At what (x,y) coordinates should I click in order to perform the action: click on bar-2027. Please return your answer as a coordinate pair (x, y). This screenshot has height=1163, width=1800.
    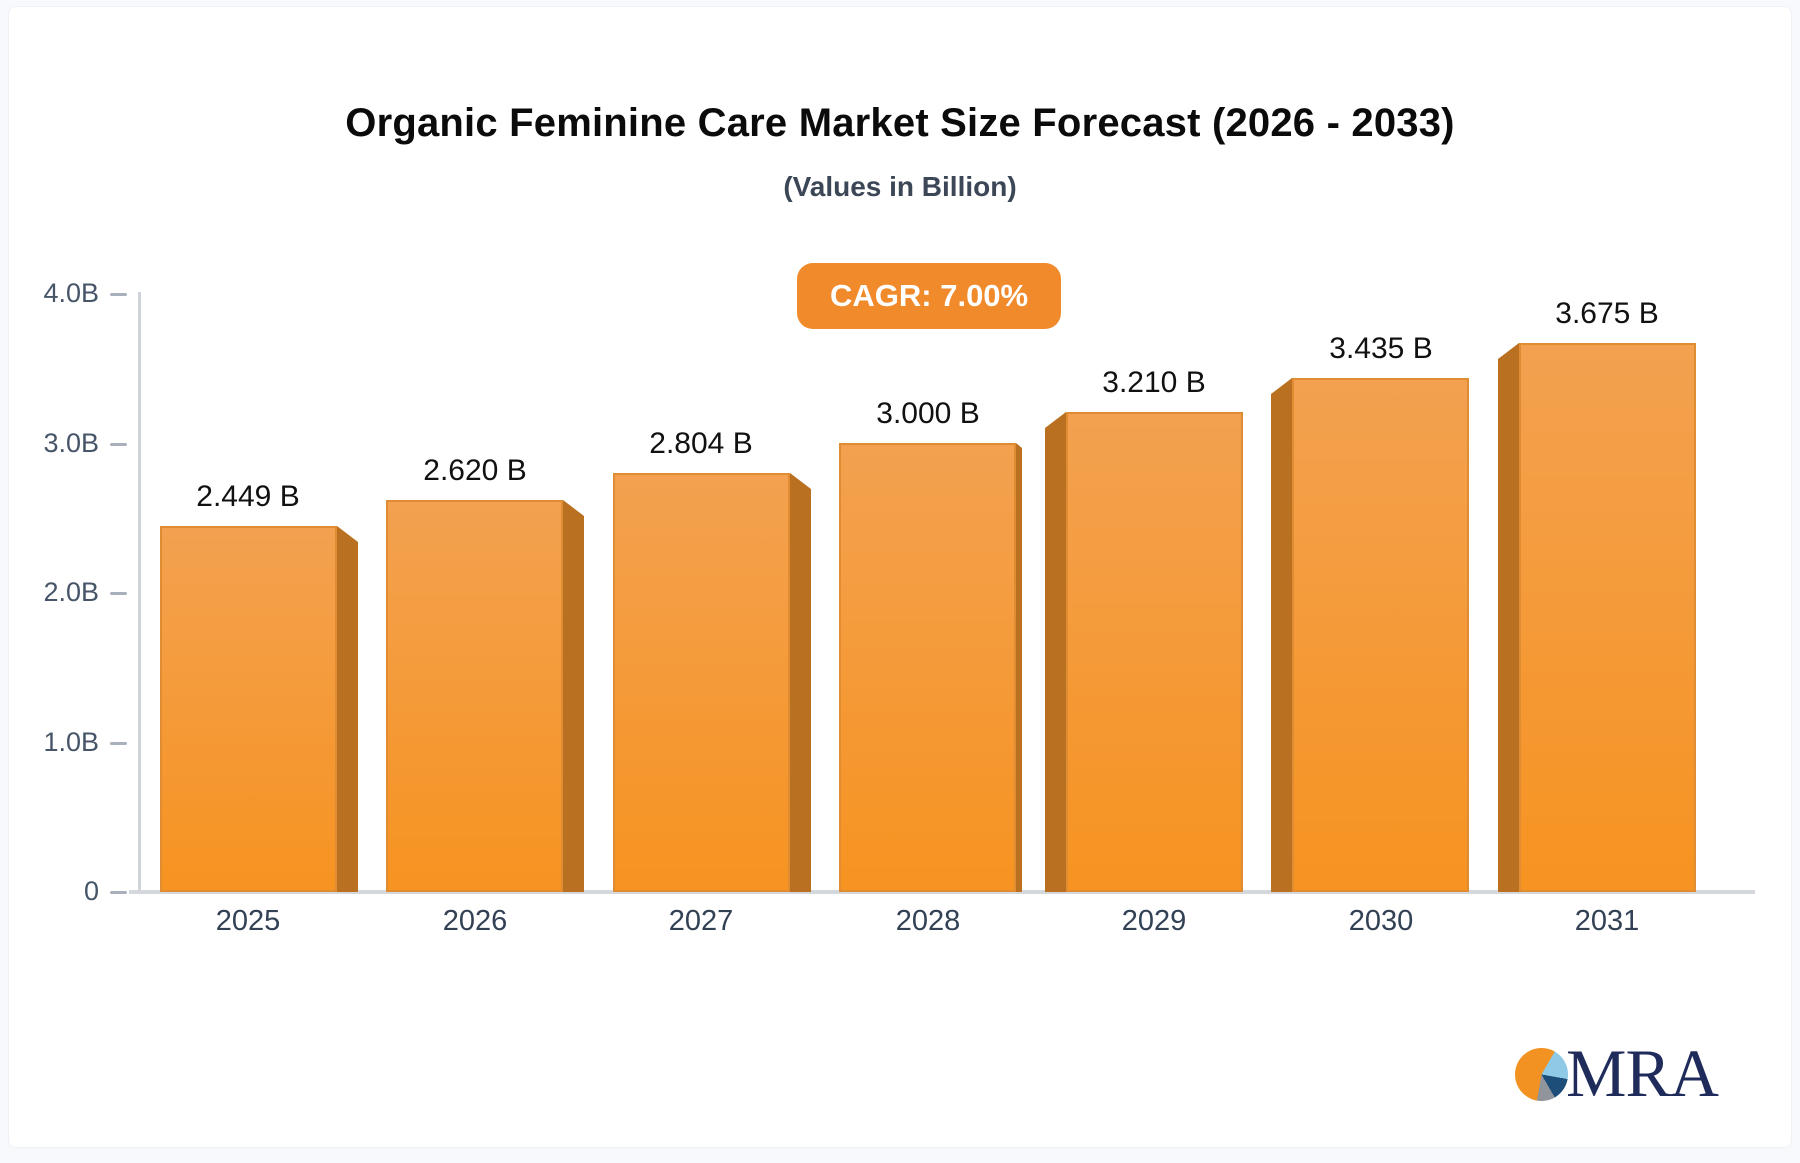
    Looking at the image, I should click on (701, 682).